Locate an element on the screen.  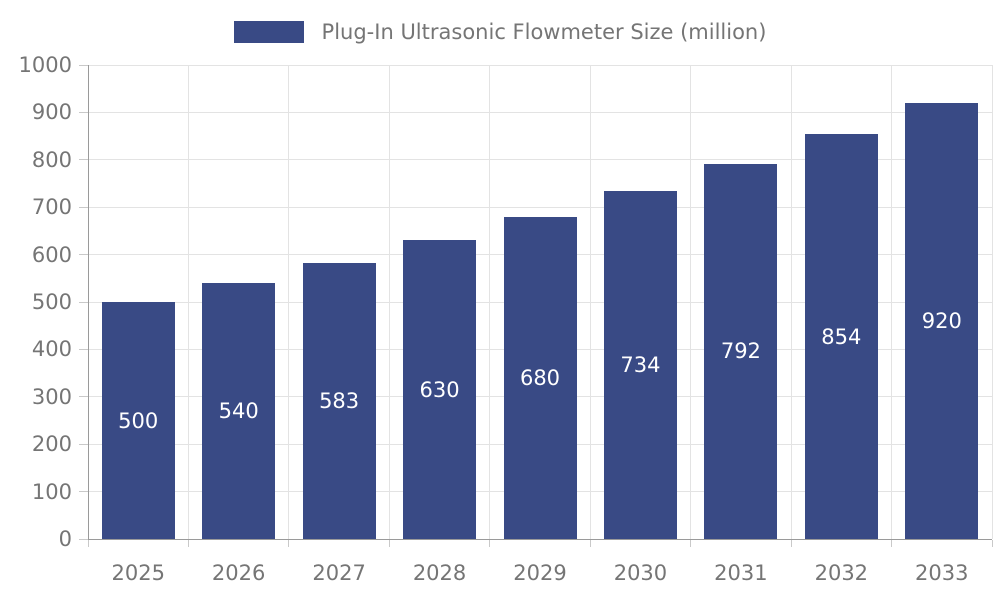
bar-value-label: 540 is located at coordinates (238, 411).